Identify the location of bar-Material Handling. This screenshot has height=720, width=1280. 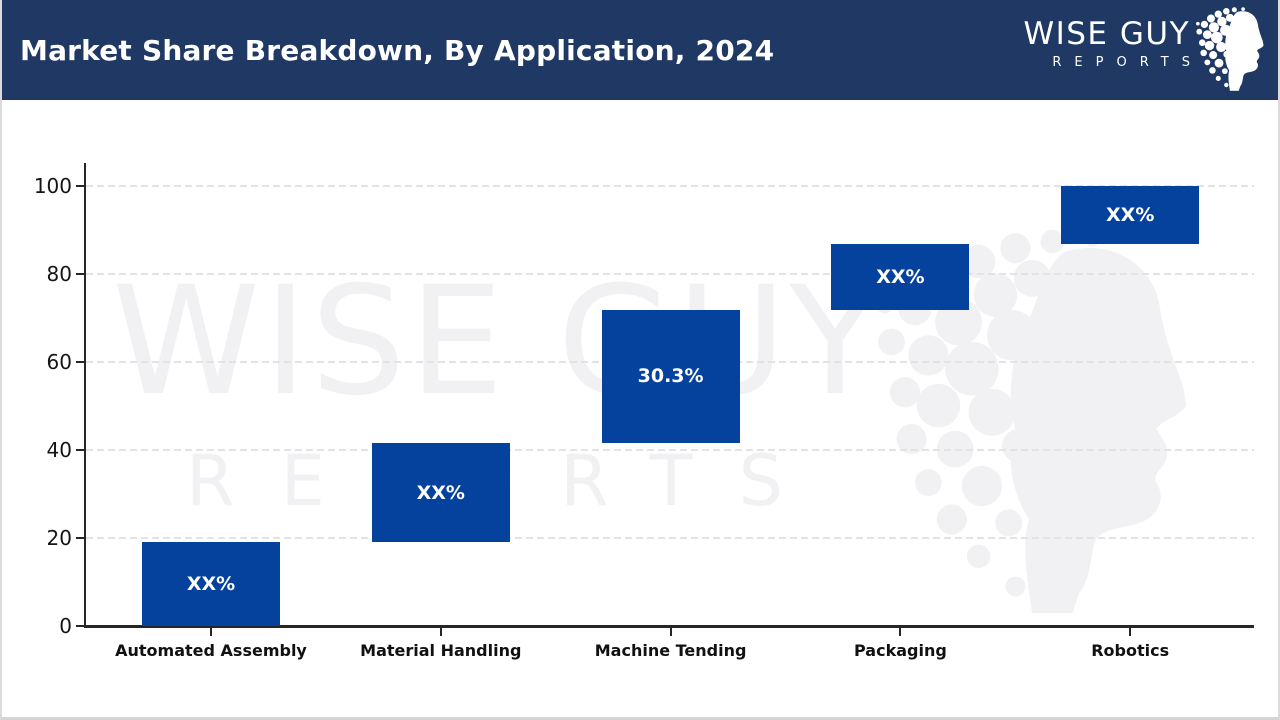
(440, 492).